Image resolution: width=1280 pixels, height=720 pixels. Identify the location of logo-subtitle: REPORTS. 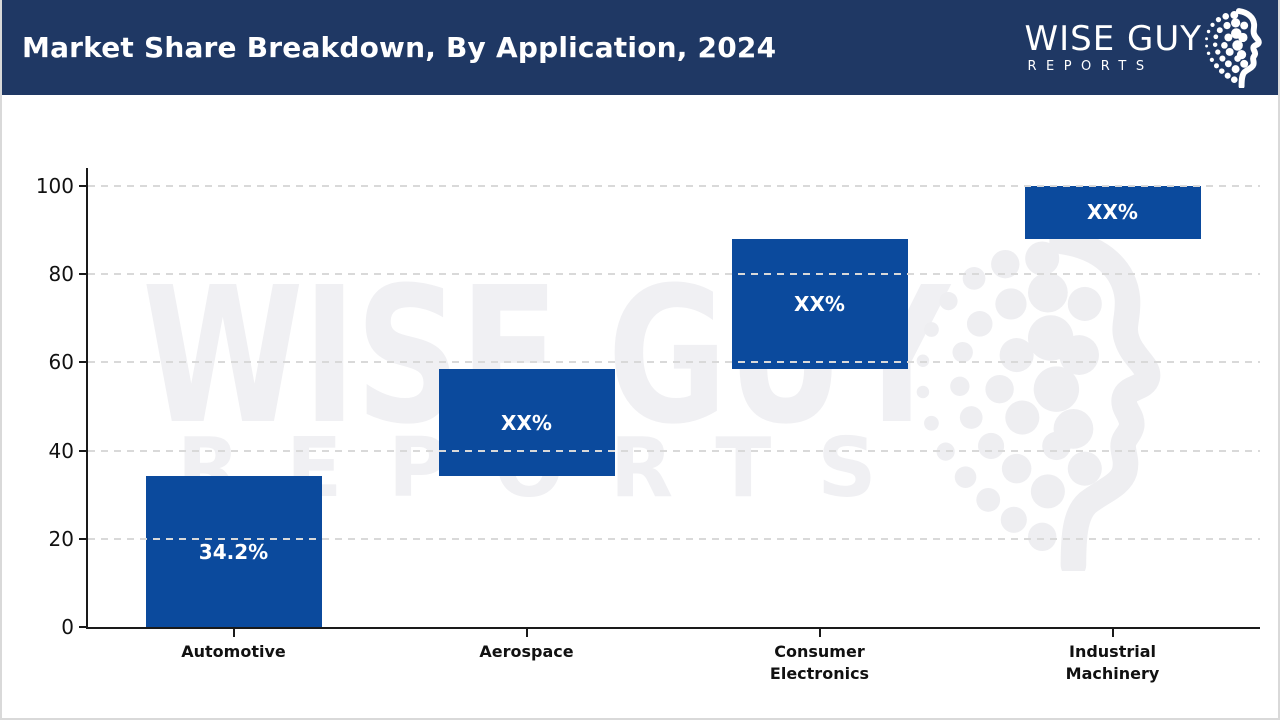
(1090, 66).